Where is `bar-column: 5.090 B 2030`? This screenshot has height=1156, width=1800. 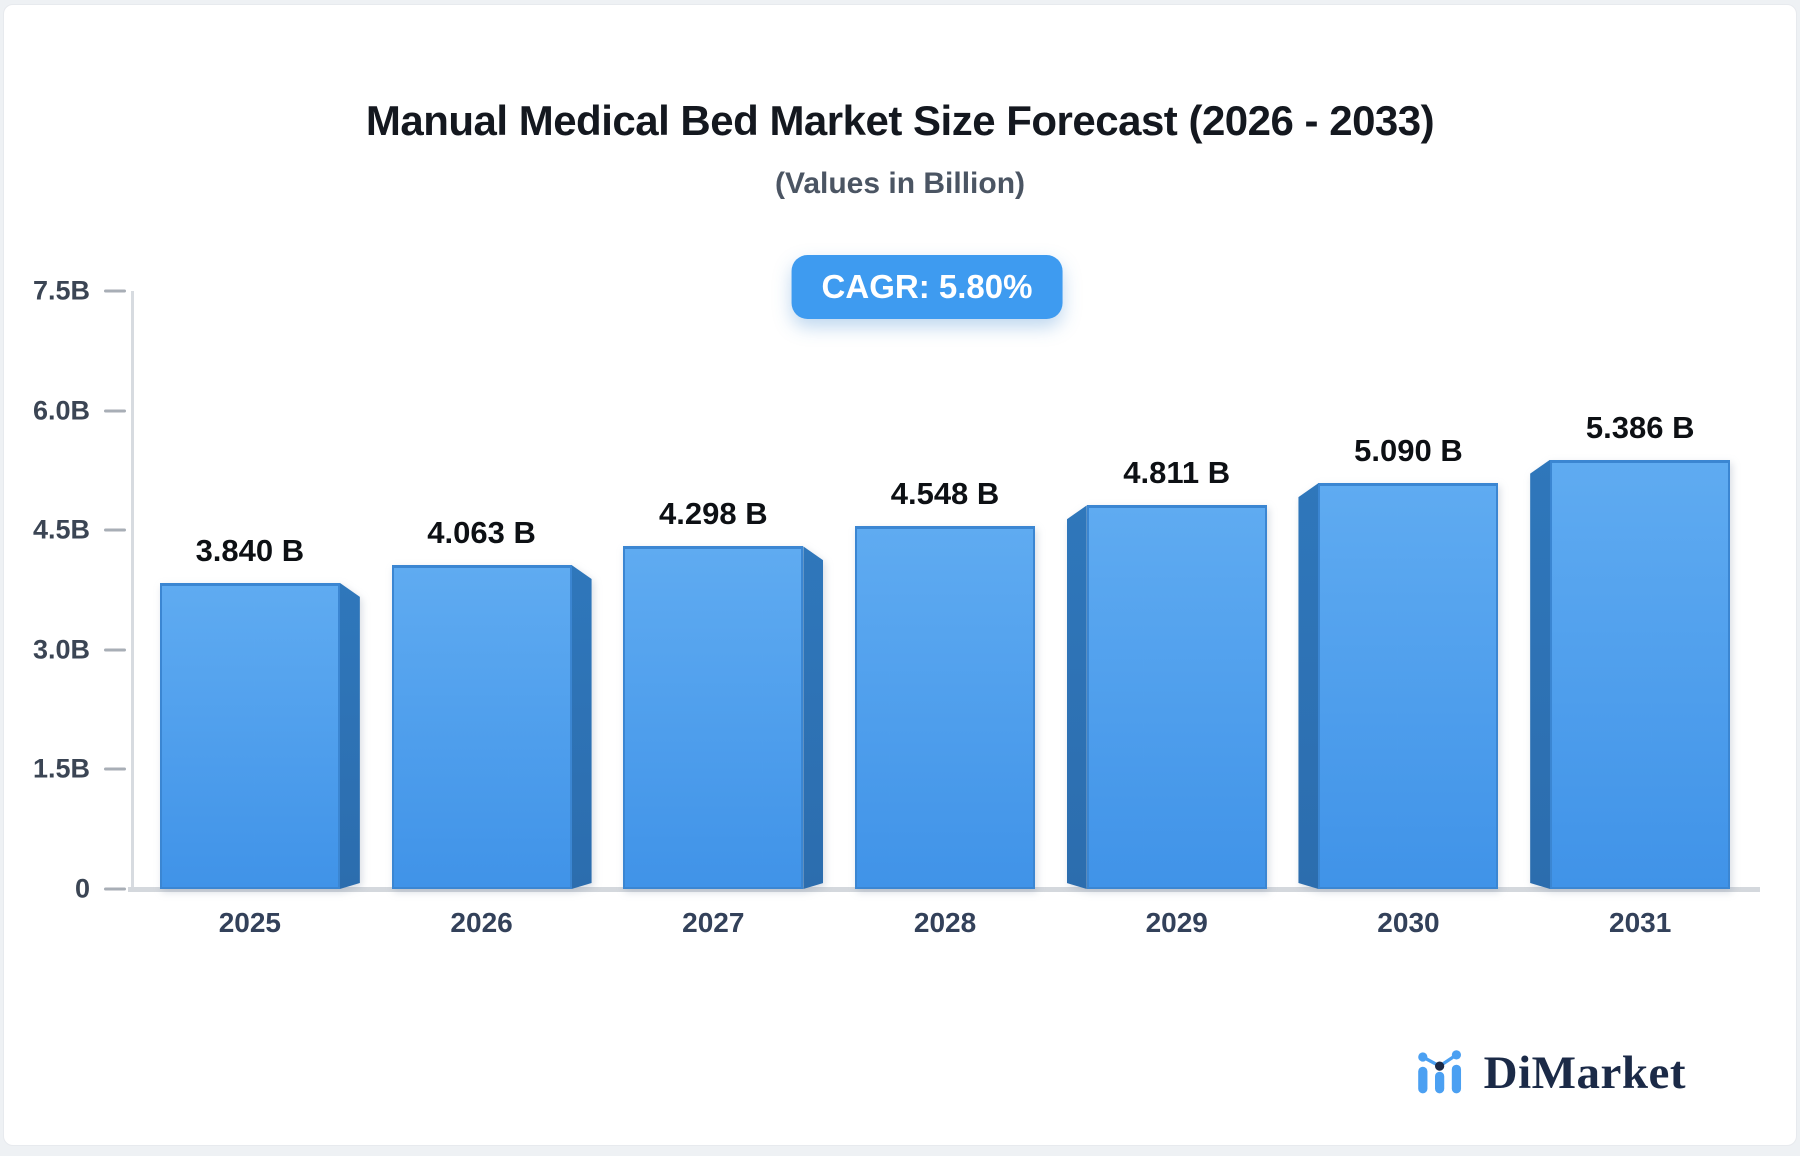
bar-column: 5.090 B 2030 is located at coordinates (1409, 614).